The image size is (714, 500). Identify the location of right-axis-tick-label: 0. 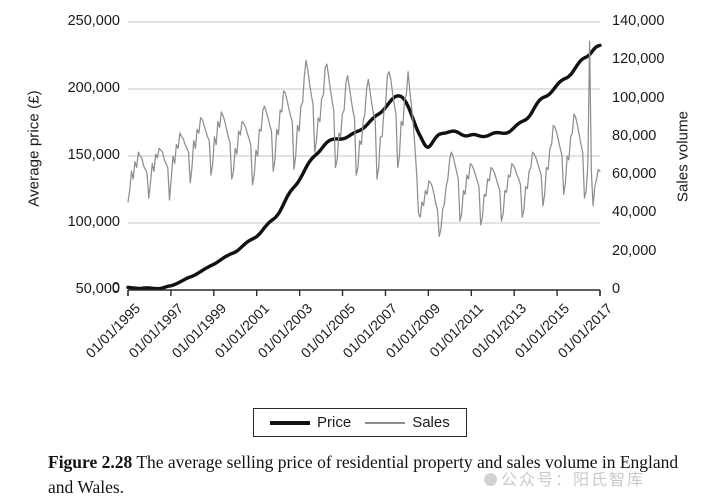
(616, 289).